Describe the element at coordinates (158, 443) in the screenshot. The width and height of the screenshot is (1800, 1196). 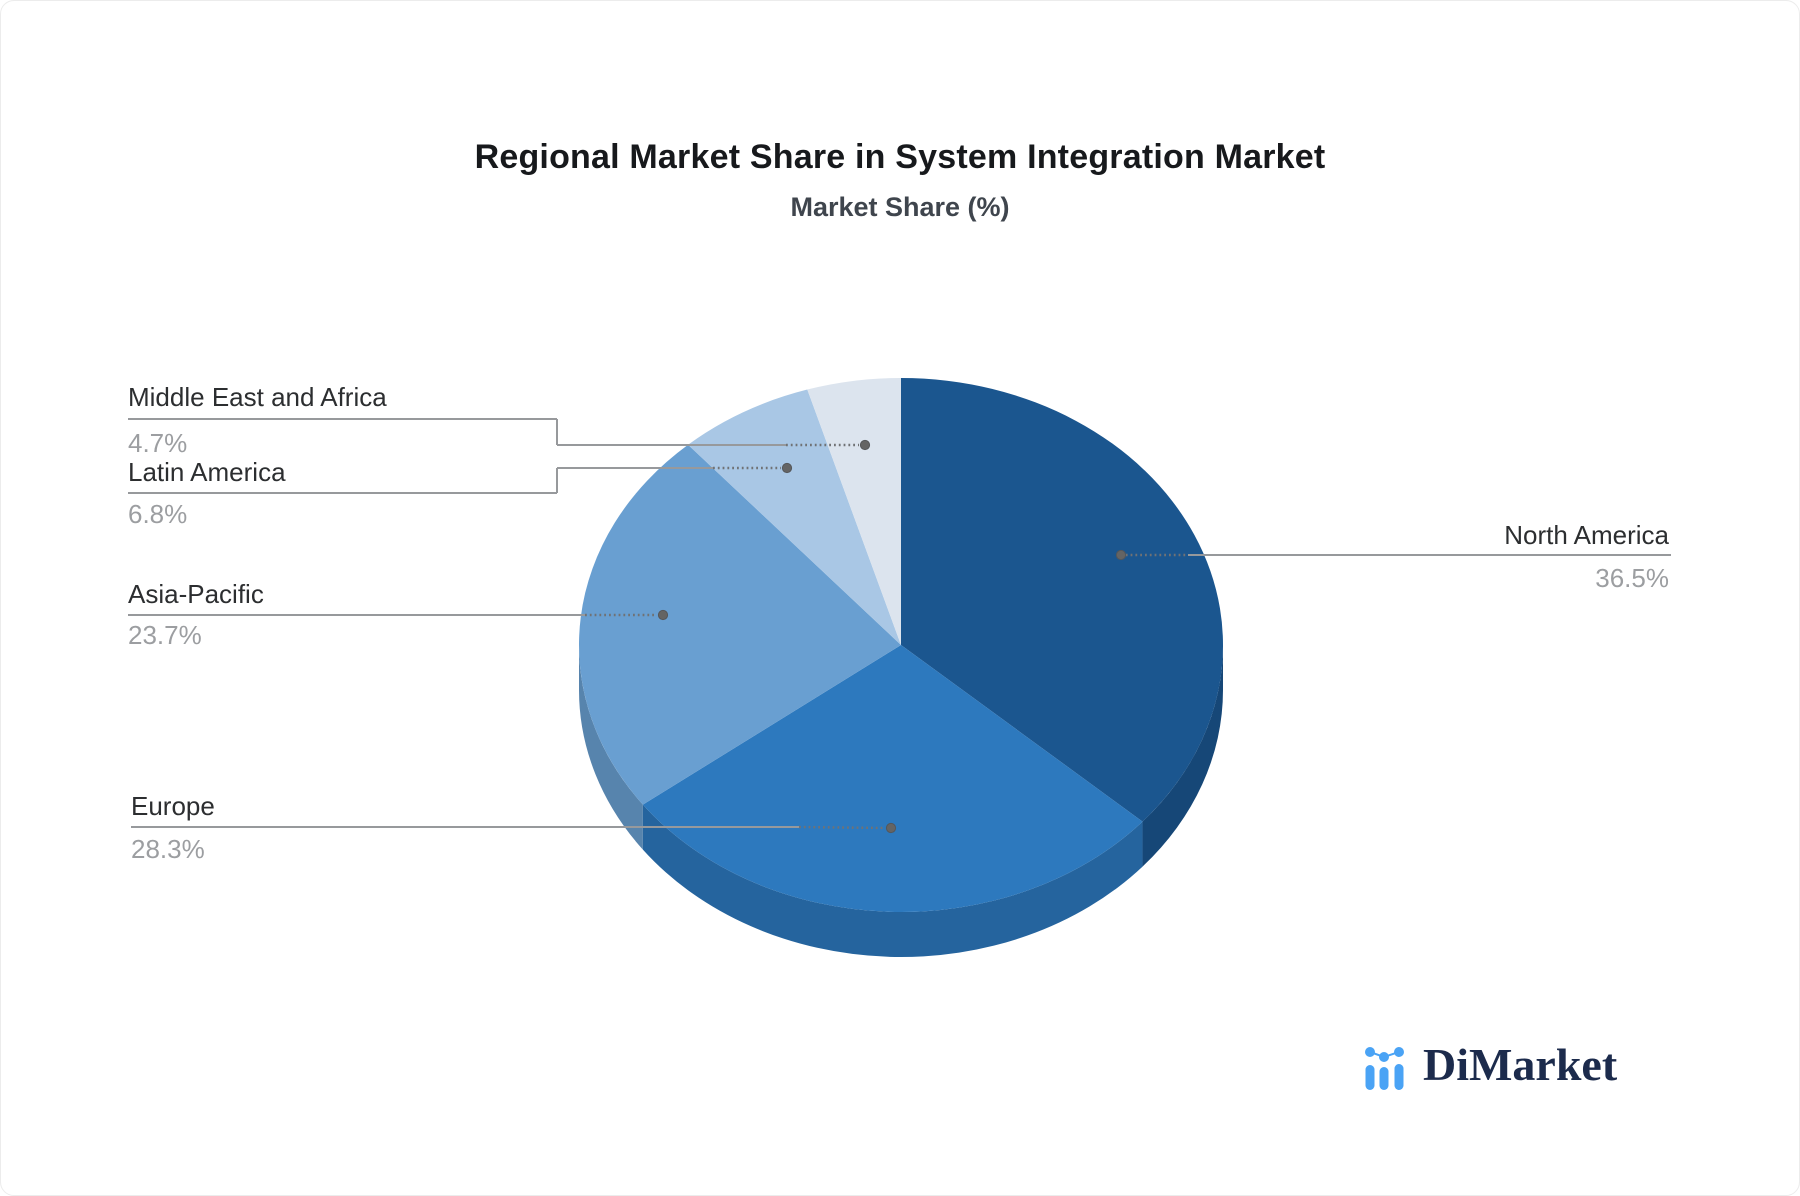
I see `slice-pct-middle-east-and-africa: 4.7%` at that location.